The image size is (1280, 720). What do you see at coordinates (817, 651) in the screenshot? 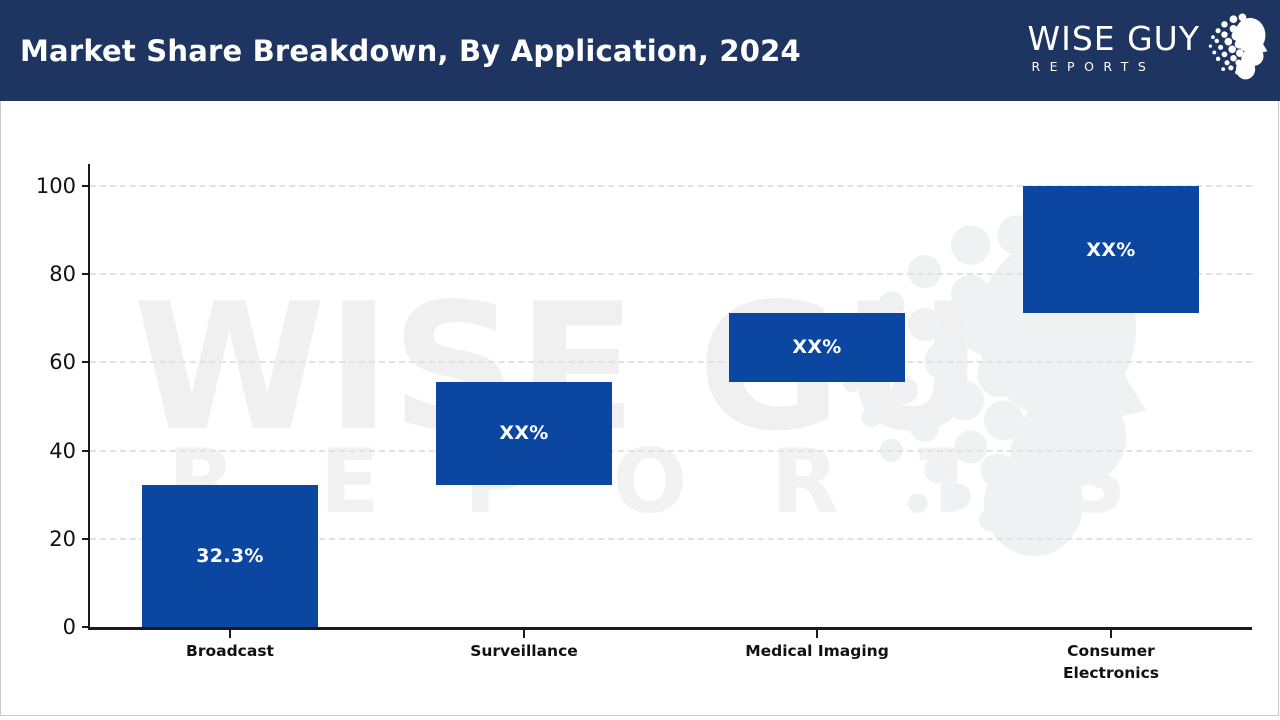
I see `x-tick-label: Medical Imaging` at bounding box center [817, 651].